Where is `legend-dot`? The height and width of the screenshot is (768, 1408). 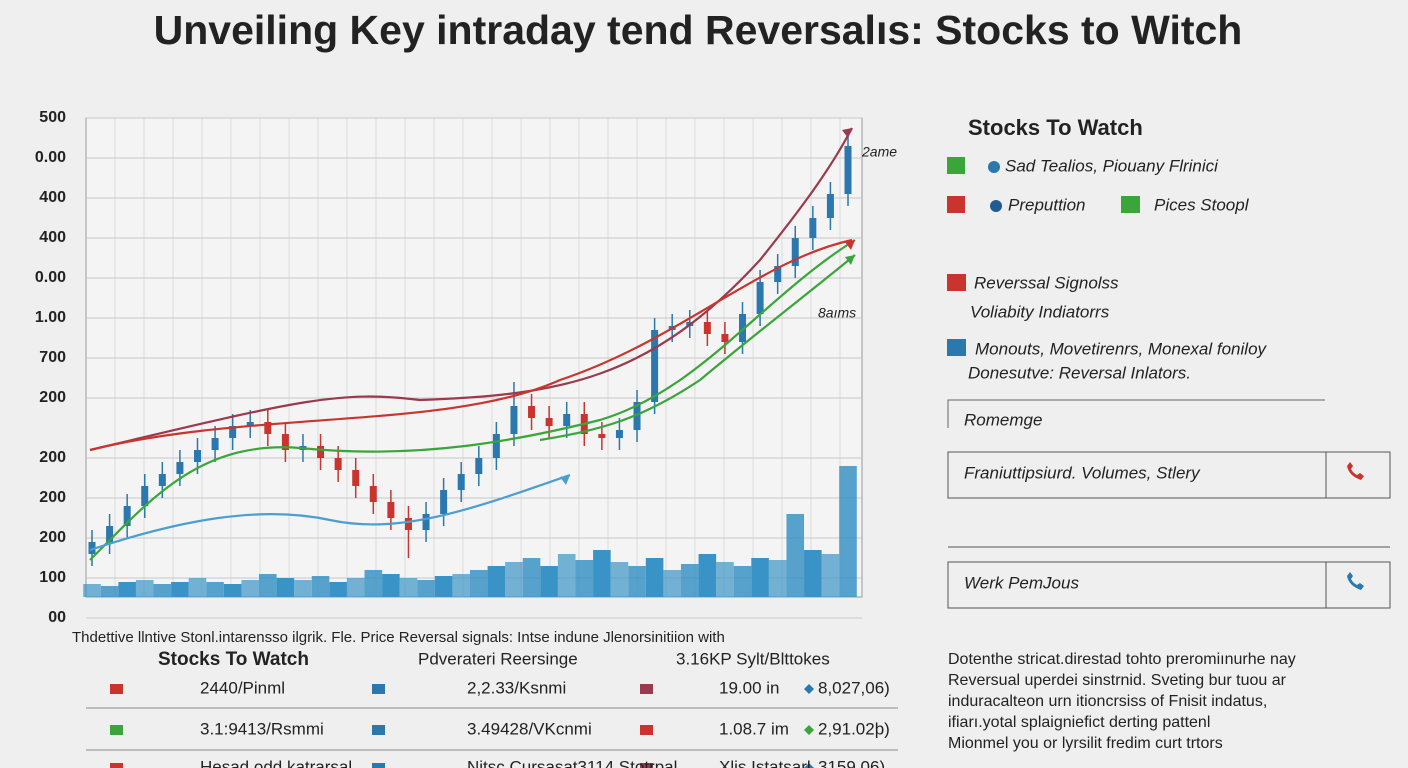
legend-dot is located at coordinates (996, 206).